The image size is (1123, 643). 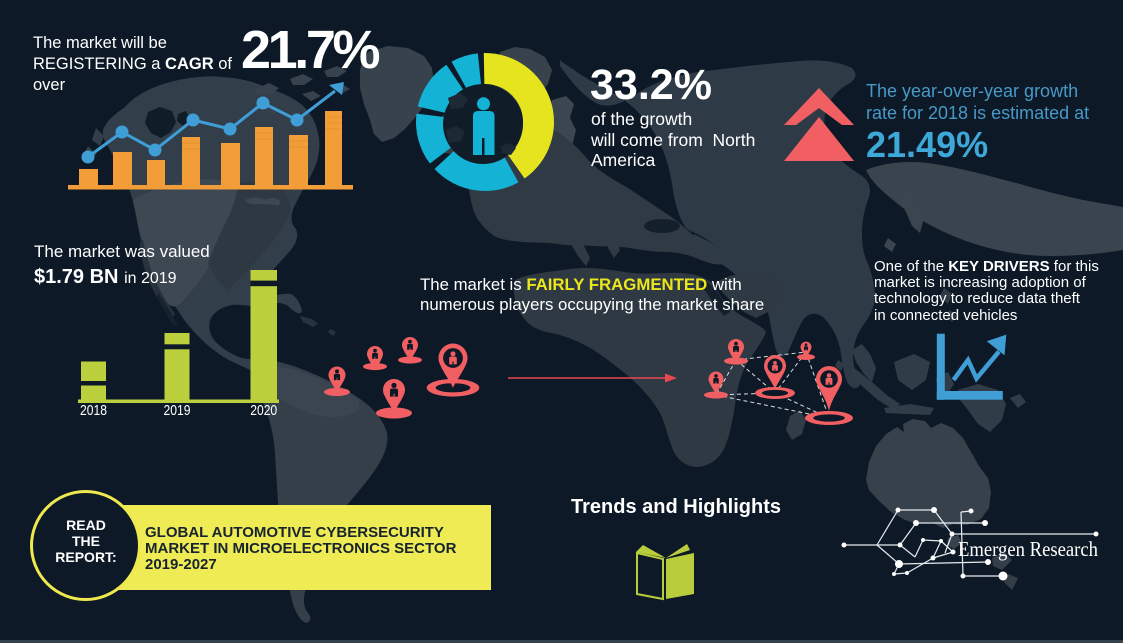 What do you see at coordinates (177, 410) in the screenshot?
I see `svg-text: 2019` at bounding box center [177, 410].